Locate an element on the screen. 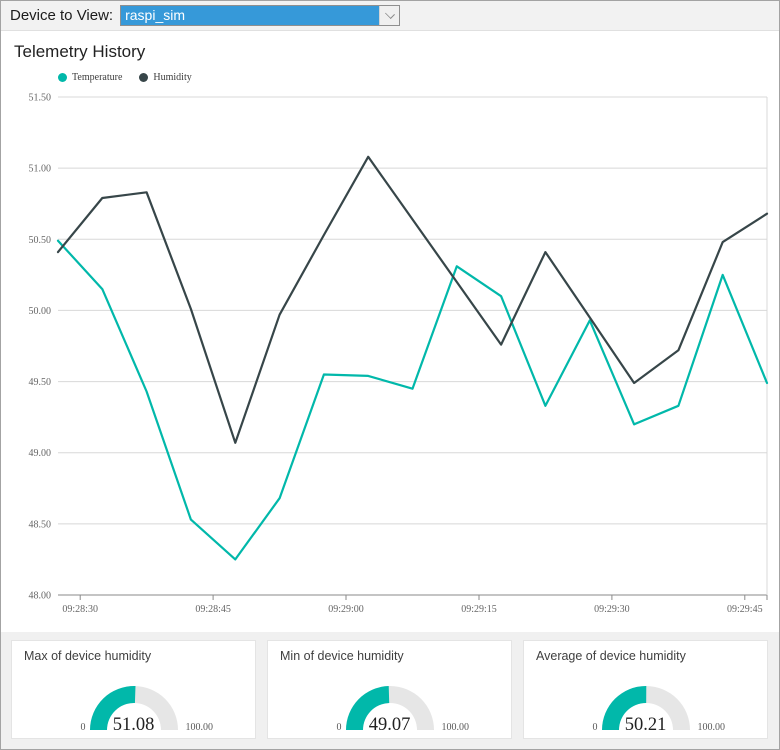  card-max-humidity: Max of device humidity 0 51.08 100.00 is located at coordinates (133, 689).